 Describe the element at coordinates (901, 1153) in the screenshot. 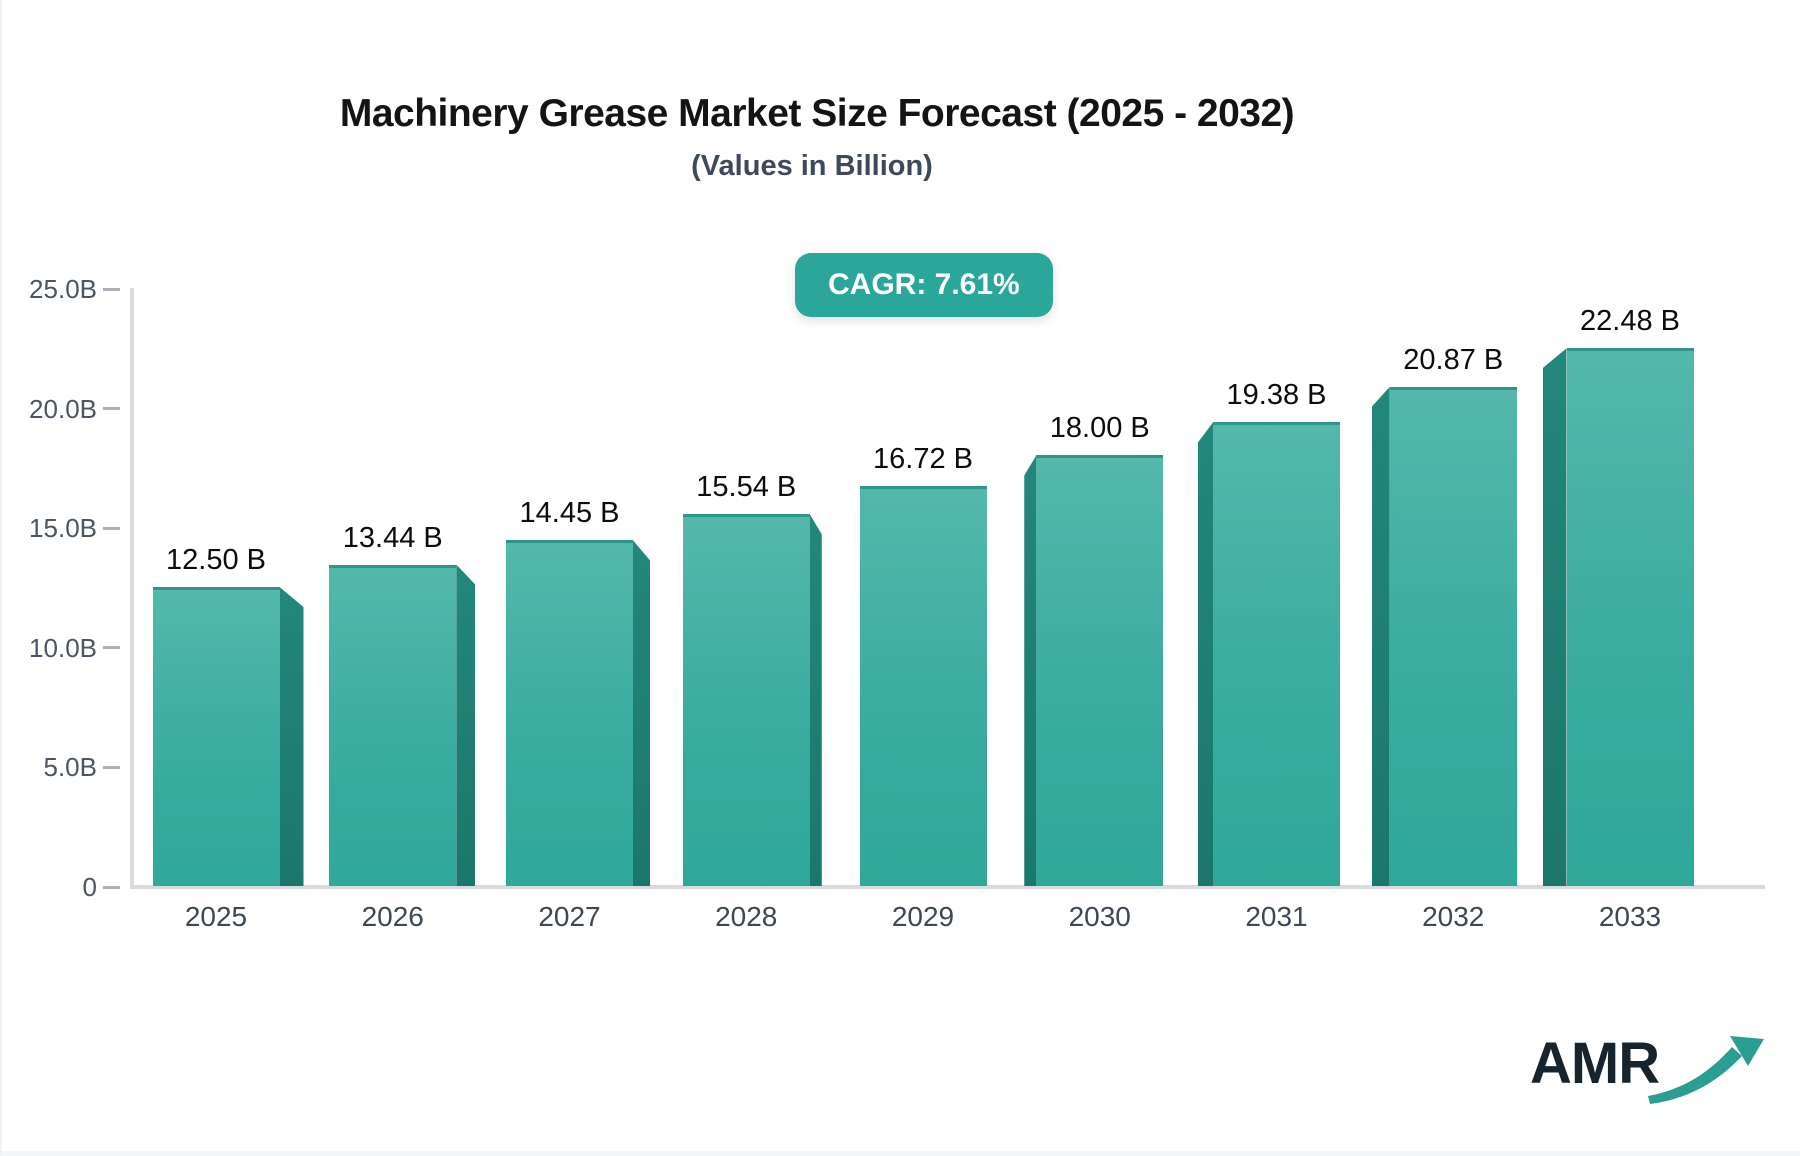

I see `page-bottom-edge` at that location.